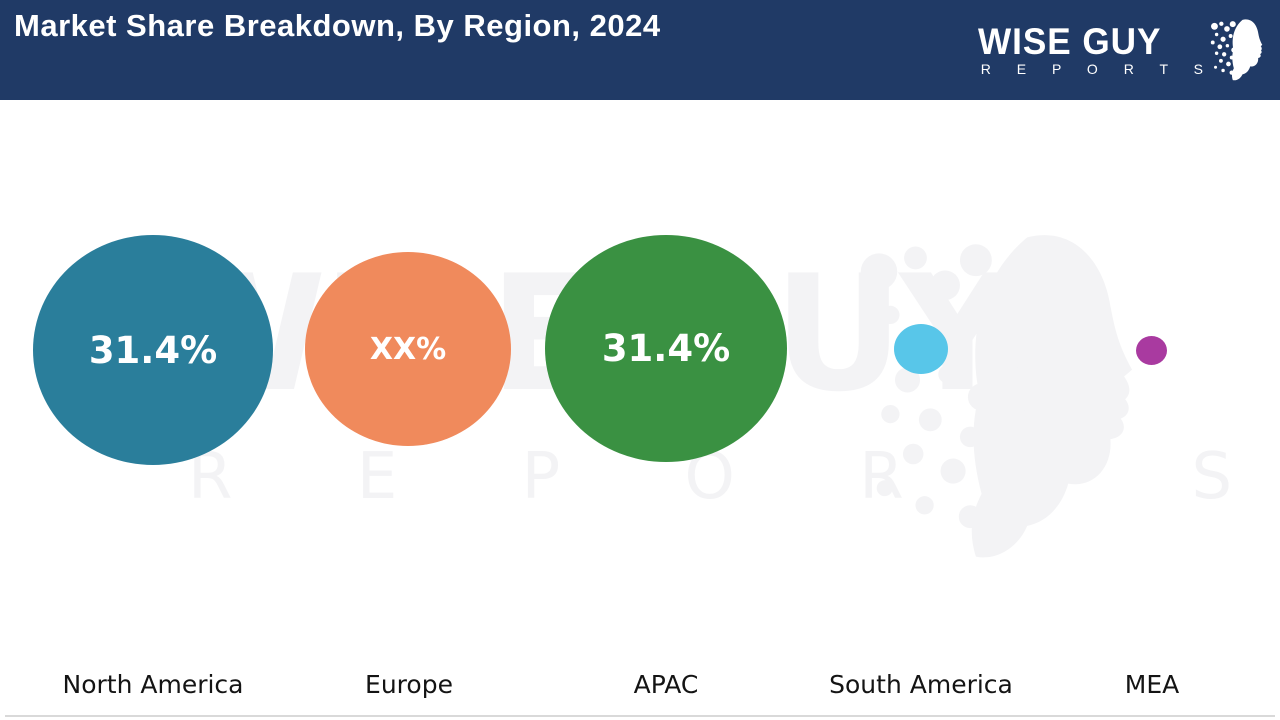 This screenshot has width=1280, height=720. Describe the element at coordinates (337, 25) in the screenshot. I see `page-title: Market Share Breakdown, By Region, 2024` at that location.